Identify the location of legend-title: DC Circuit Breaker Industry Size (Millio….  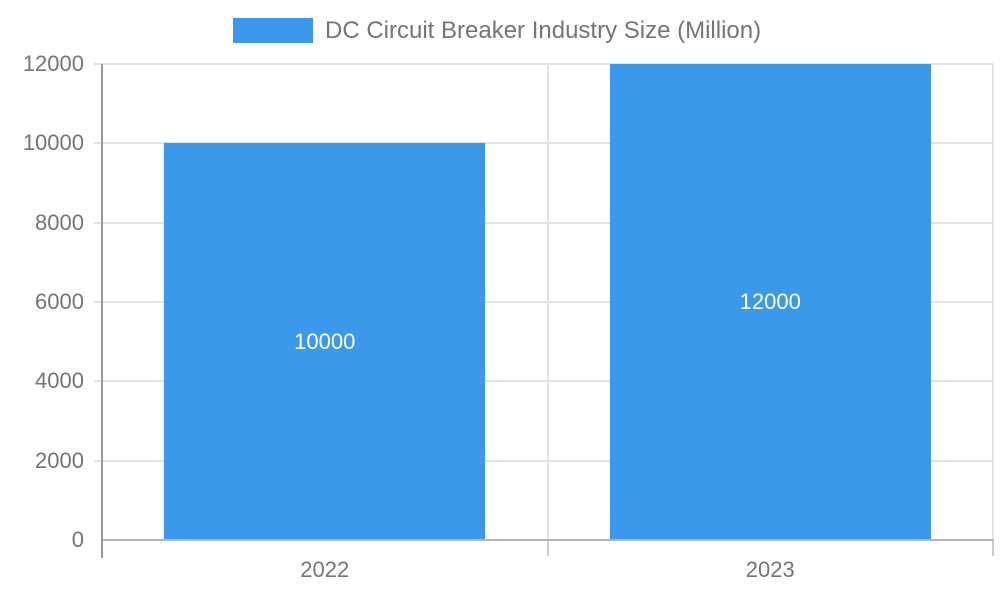
(543, 30).